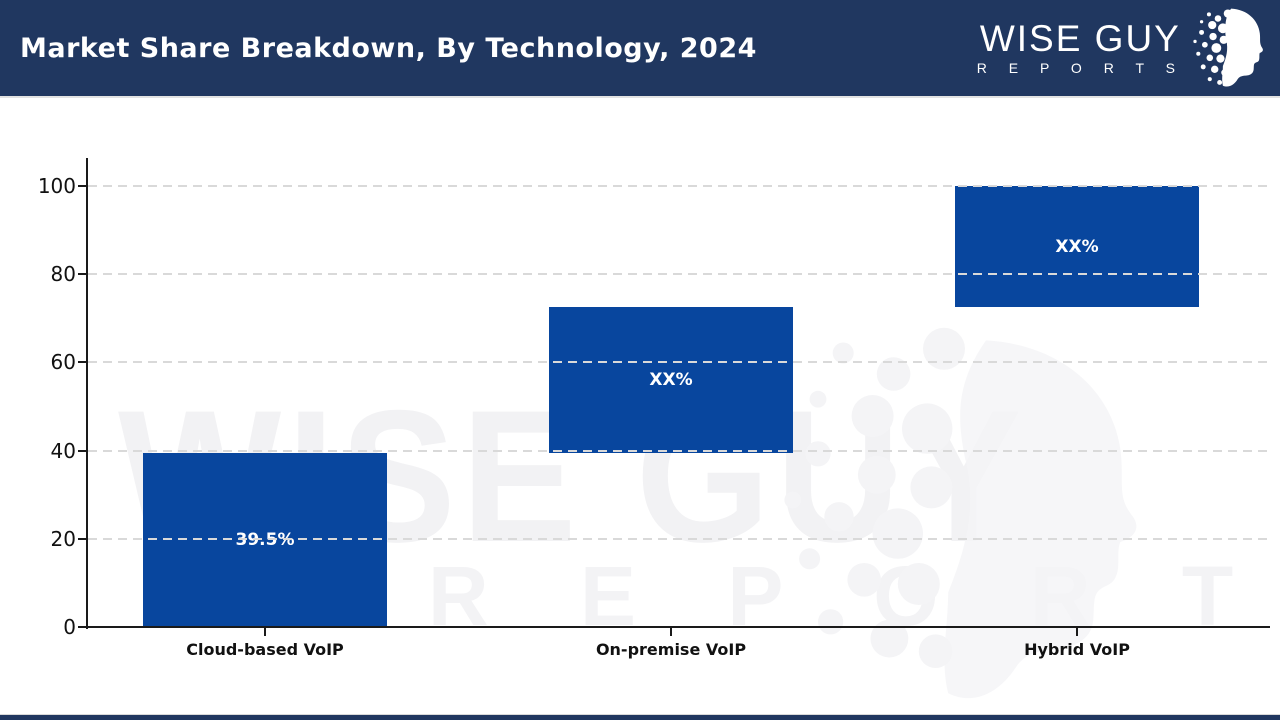 The width and height of the screenshot is (1280, 720). I want to click on brand-subtitle: R E P O R T S, so click(1080, 67).